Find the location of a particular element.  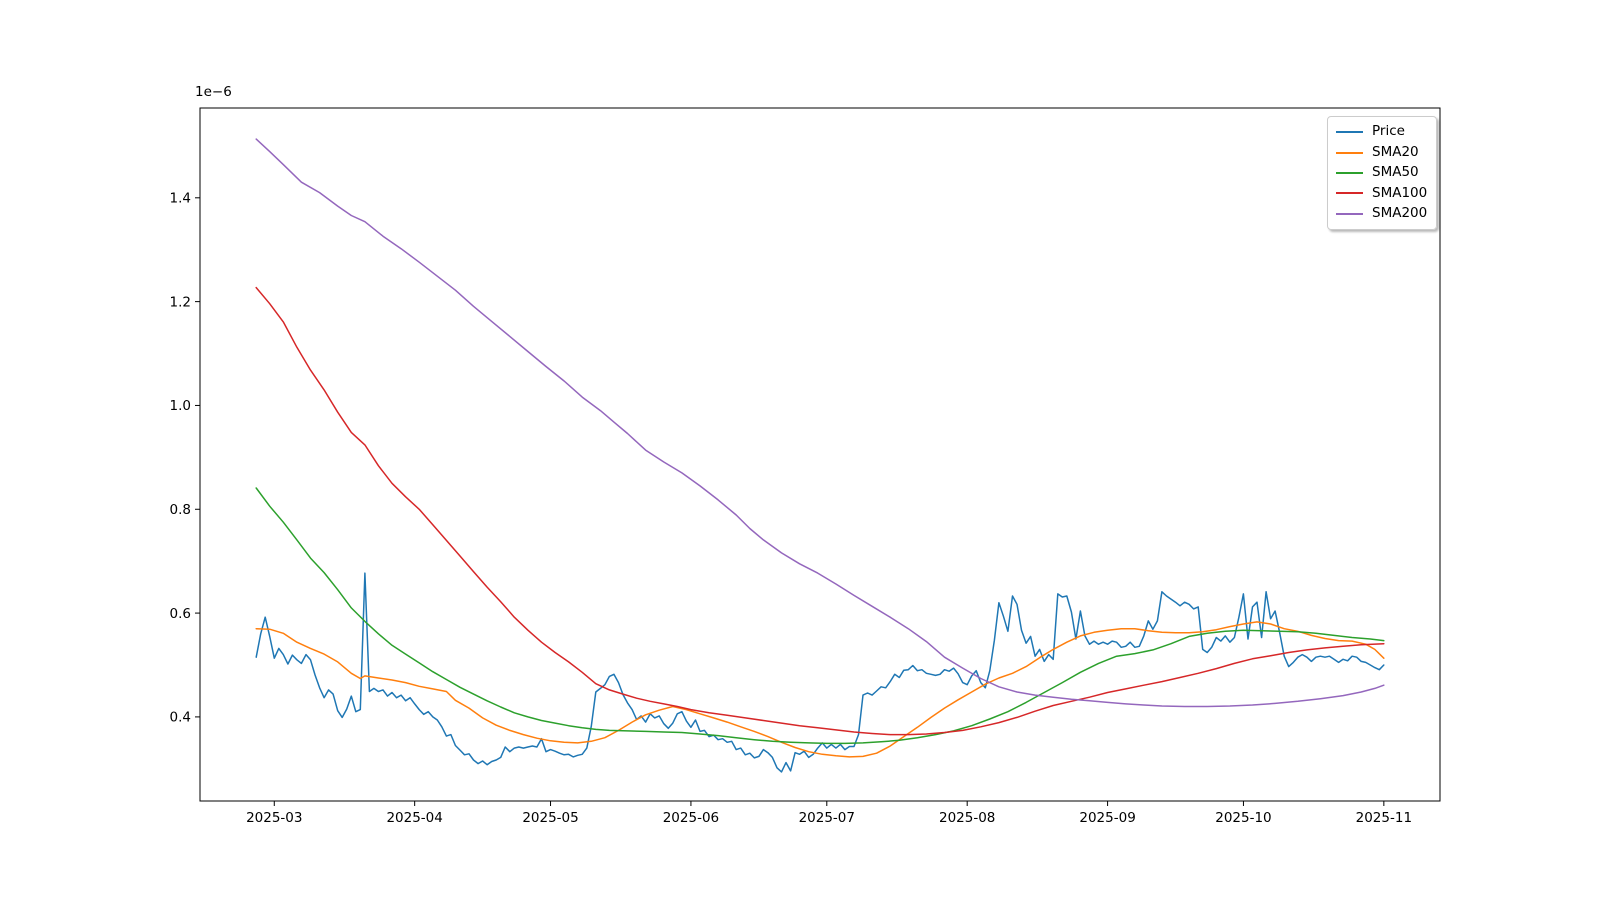

y-tick-label: 1.0 is located at coordinates (180, 406).